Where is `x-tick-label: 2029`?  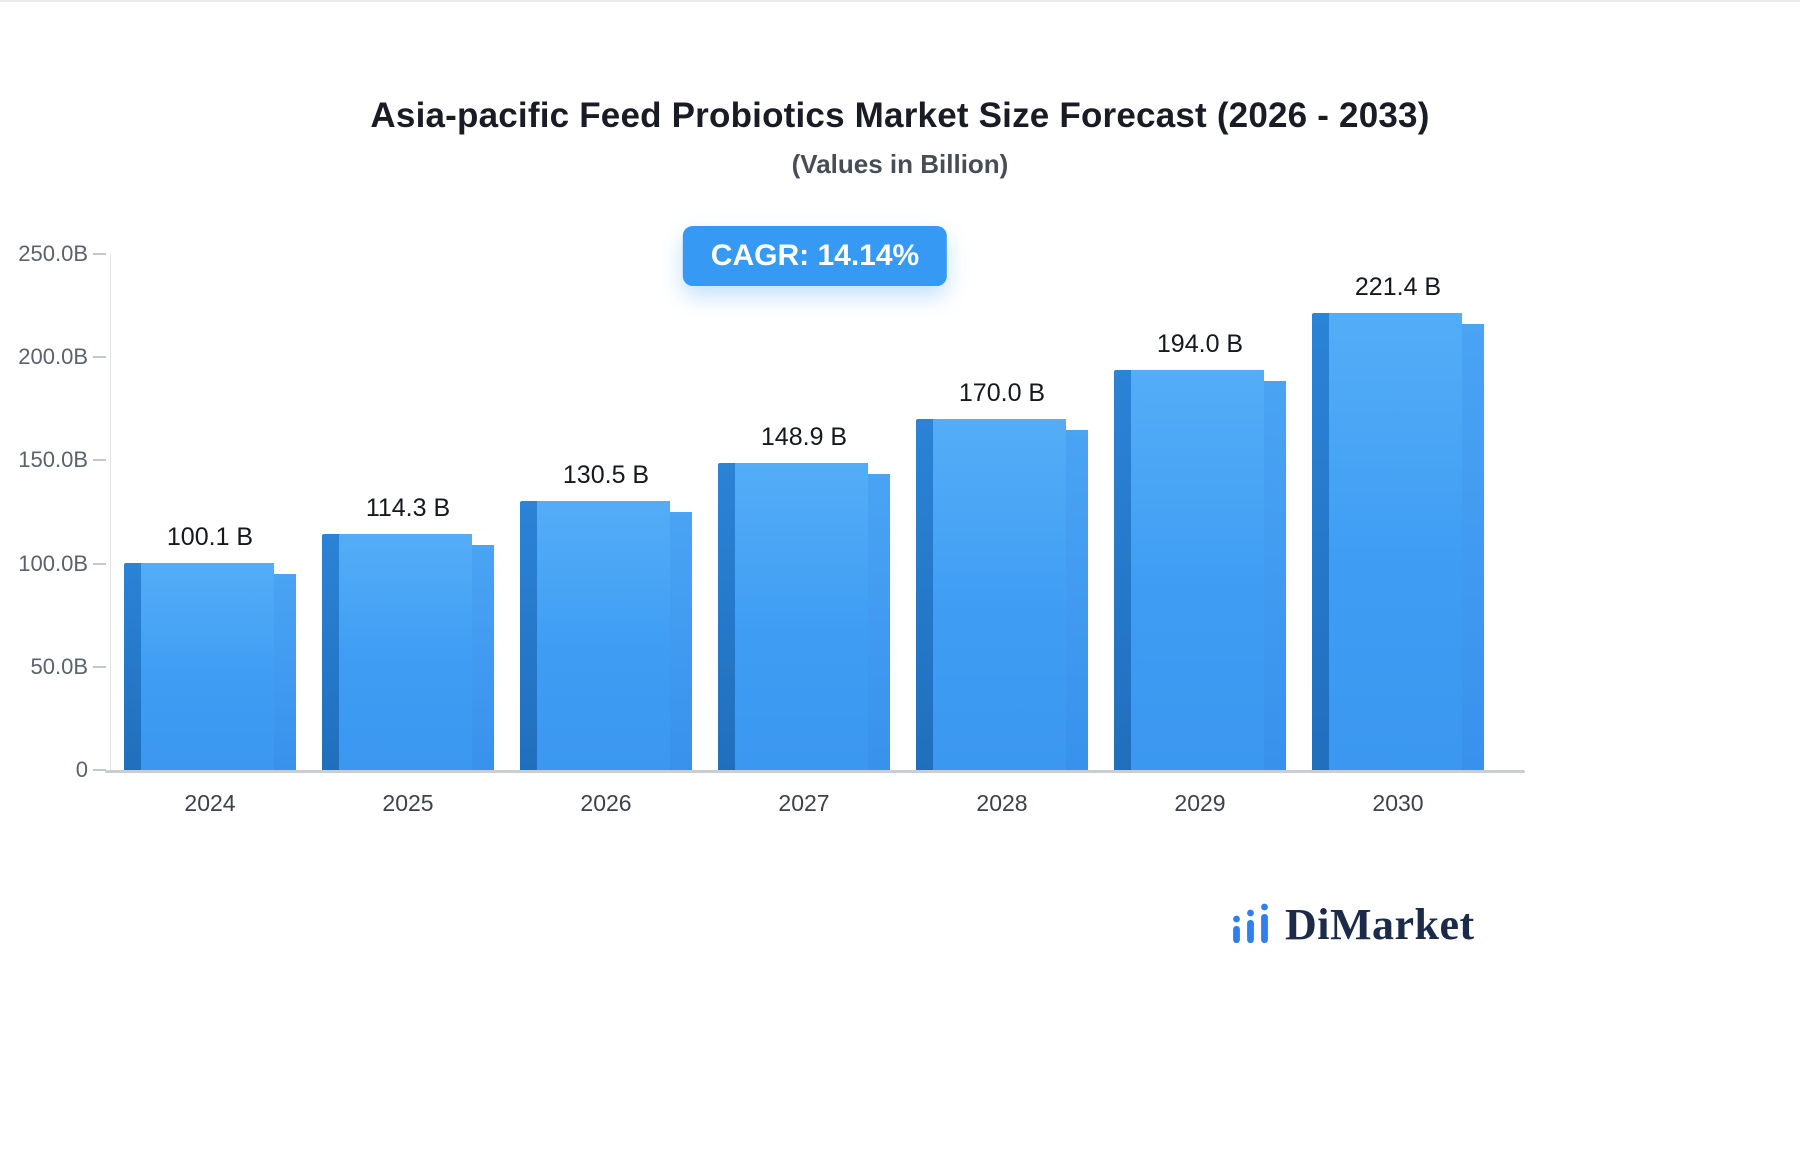
x-tick-label: 2029 is located at coordinates (1200, 803).